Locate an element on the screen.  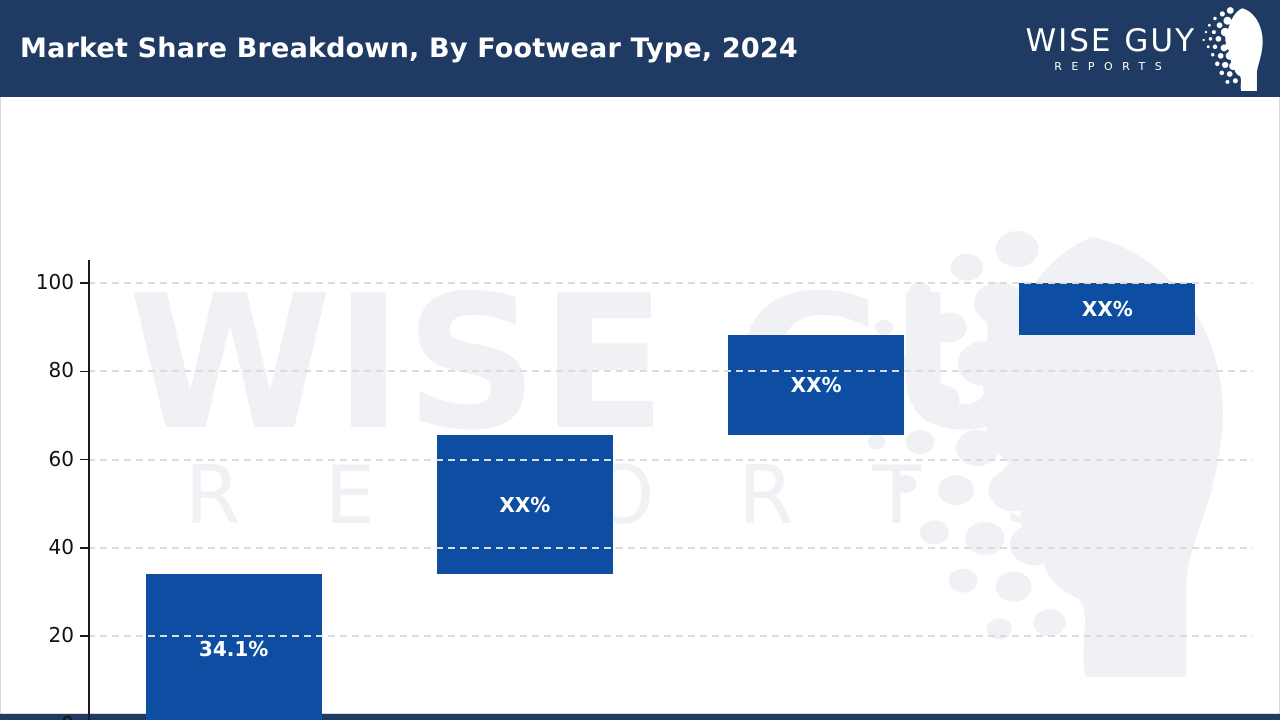
bar-label-boots: XX% is located at coordinates (1107, 309).